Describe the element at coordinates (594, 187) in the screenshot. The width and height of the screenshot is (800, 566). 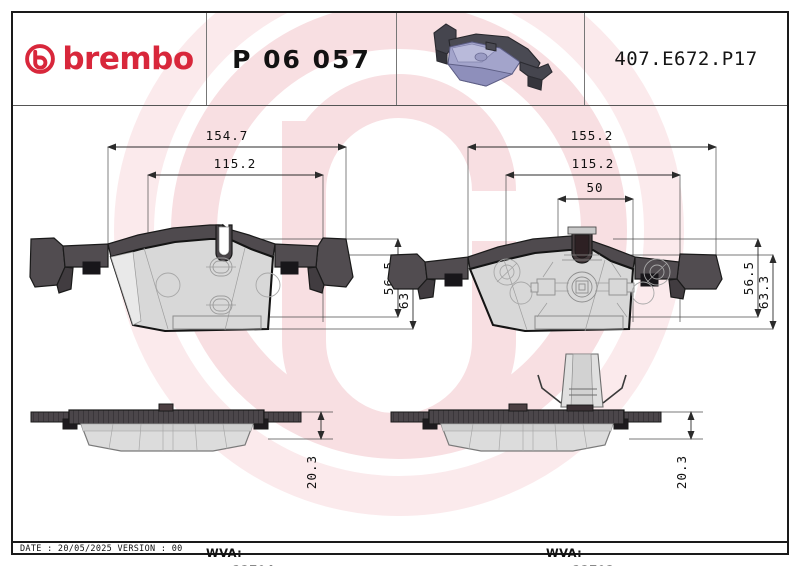
I see `dim-text-50: 50` at that location.